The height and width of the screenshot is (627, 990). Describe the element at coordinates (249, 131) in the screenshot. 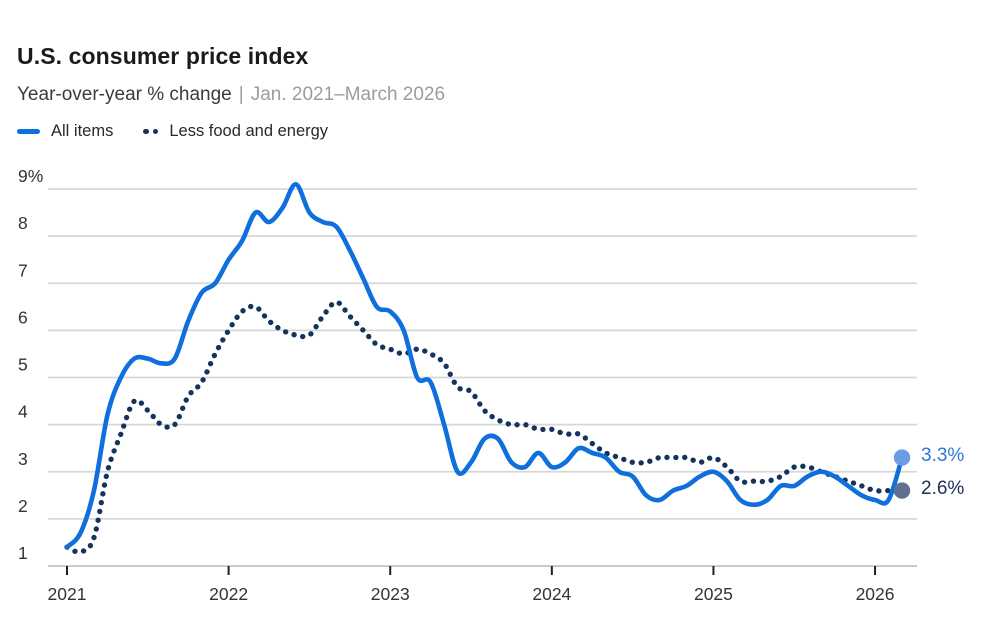

I see `legend-label-less-food-energy: Less food and energy` at that location.